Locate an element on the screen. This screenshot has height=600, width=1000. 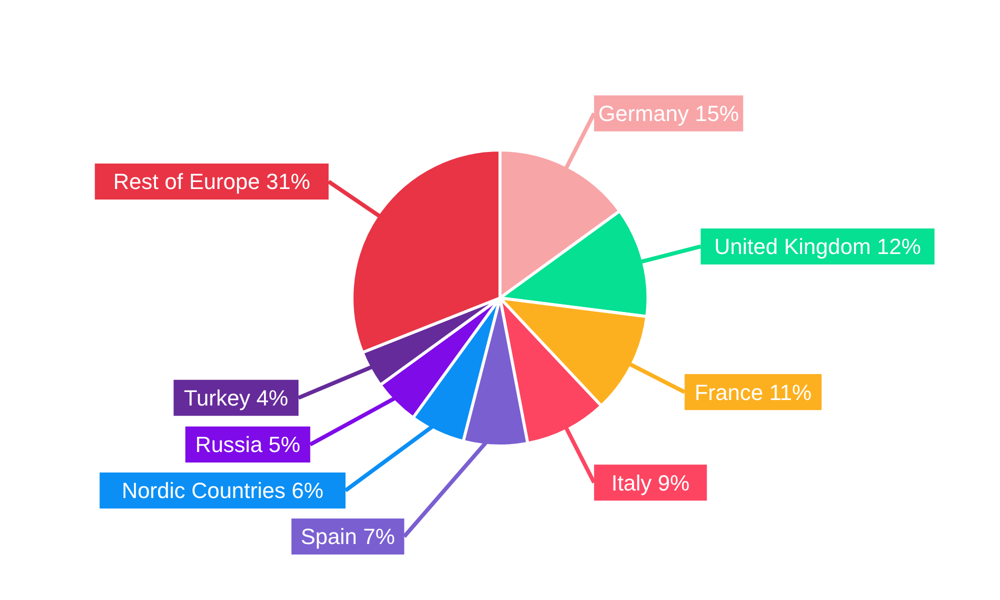
slice-label: Rest of Europe 31% is located at coordinates (211, 181).